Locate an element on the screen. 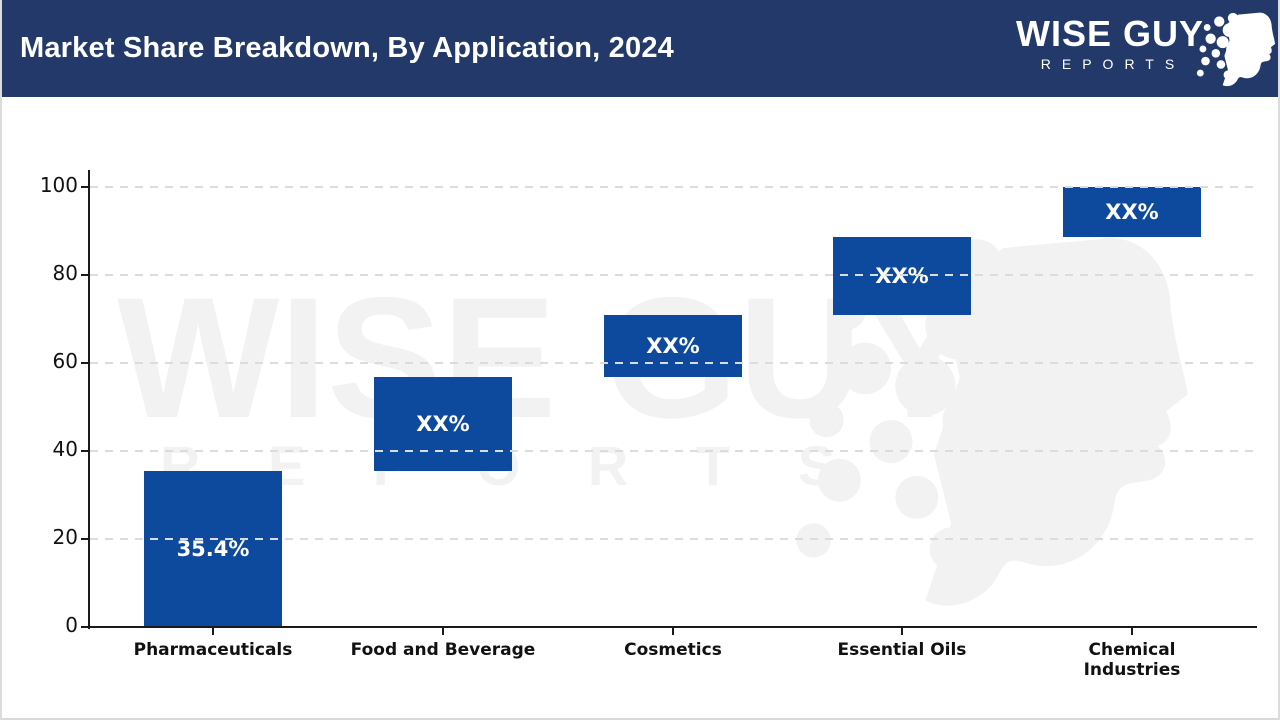 The width and height of the screenshot is (1280, 720). brand-logo-text: WISE GUY REPORTS is located at coordinates (1110, 43).